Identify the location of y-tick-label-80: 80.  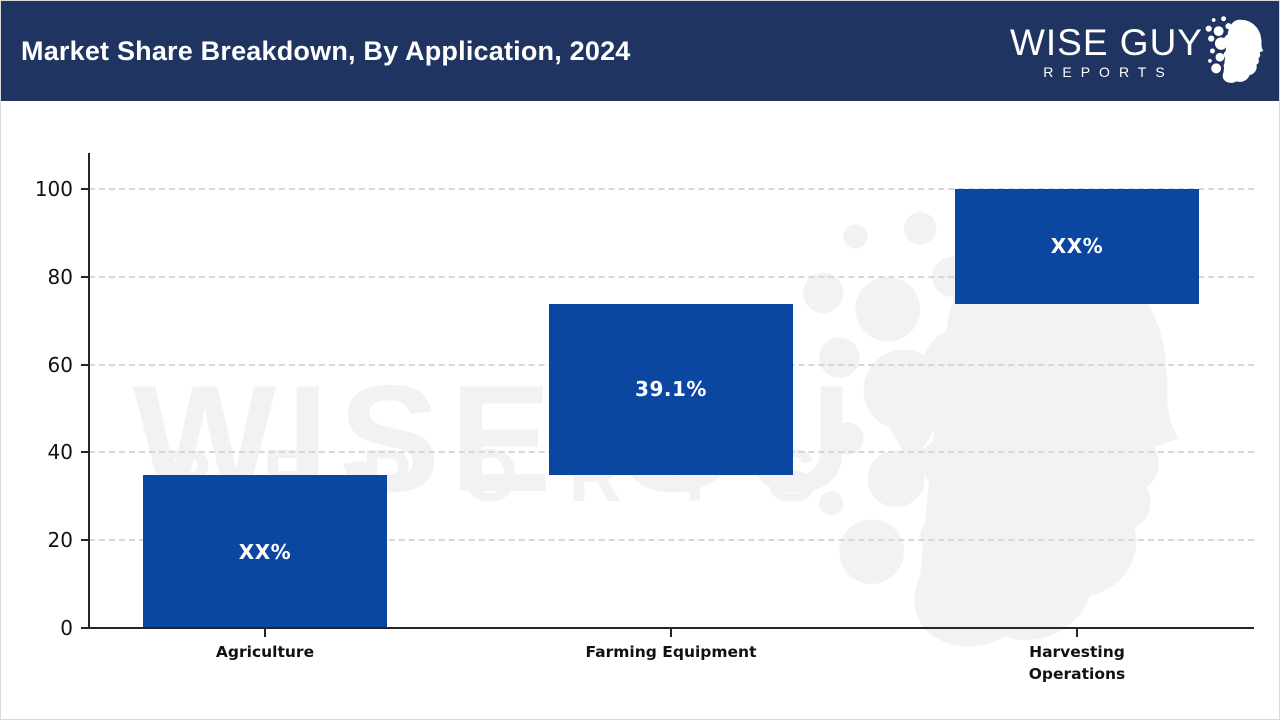
(60, 276).